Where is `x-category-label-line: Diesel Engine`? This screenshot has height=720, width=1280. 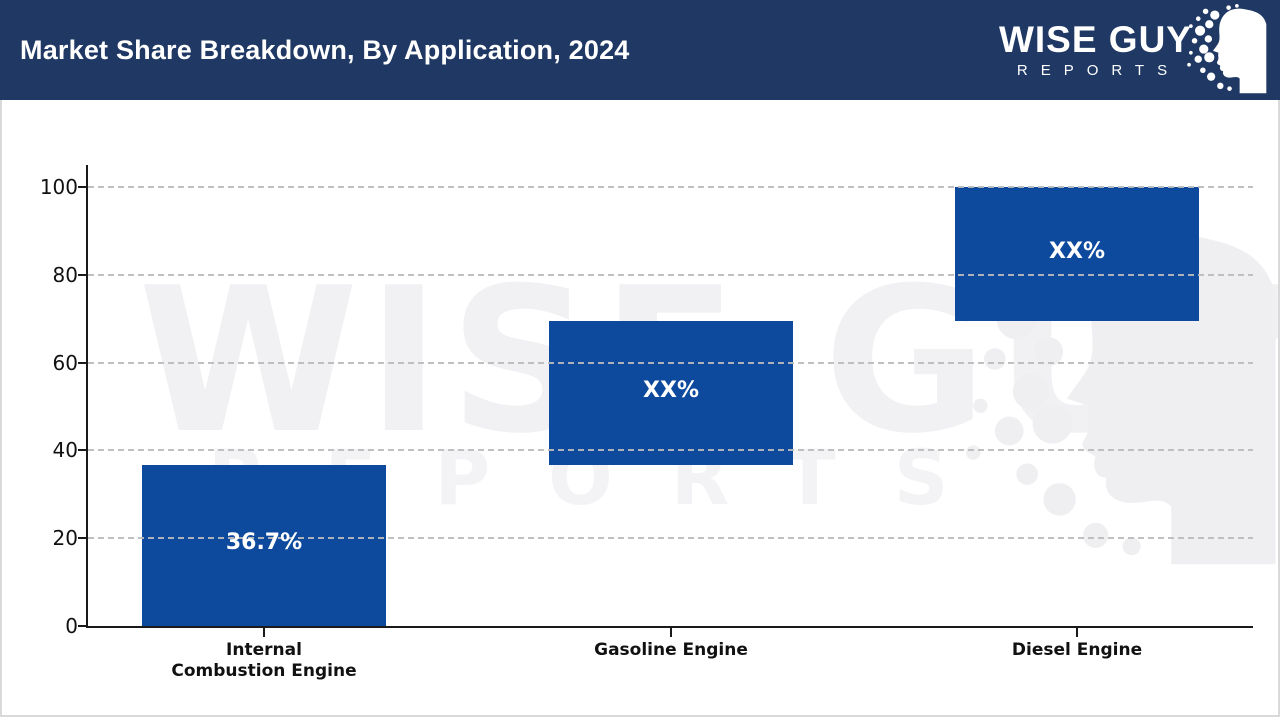 x-category-label-line: Diesel Engine is located at coordinates (1077, 650).